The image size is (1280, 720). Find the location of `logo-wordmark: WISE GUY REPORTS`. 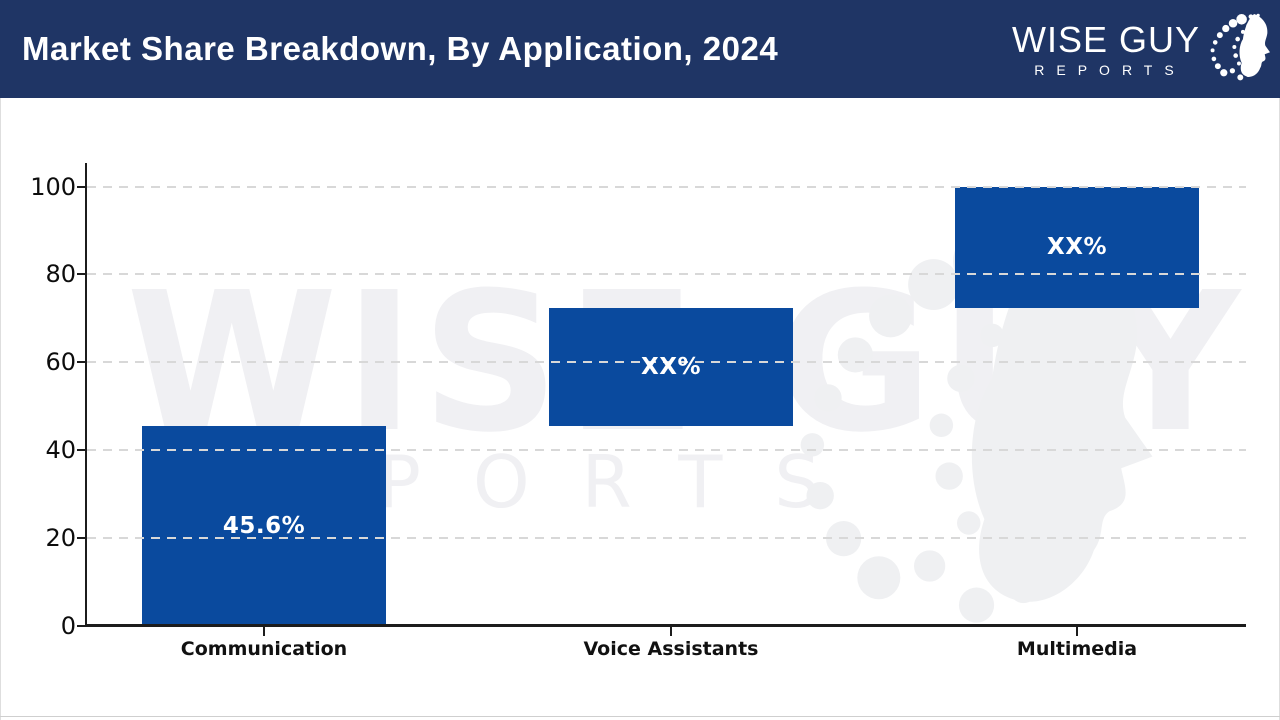

logo-wordmark: WISE GUY REPORTS is located at coordinates (1105, 48).